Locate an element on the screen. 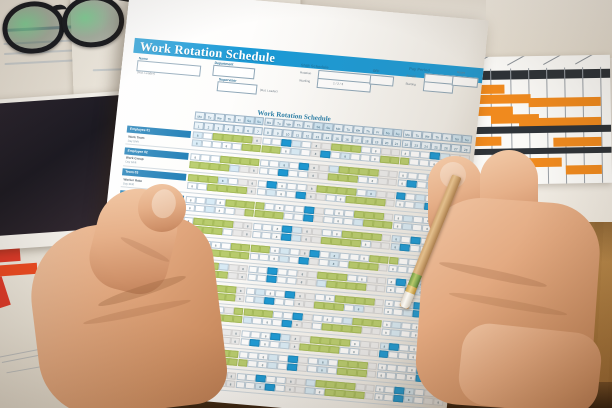  shift-row-2: Working is located at coordinates (305, 81).